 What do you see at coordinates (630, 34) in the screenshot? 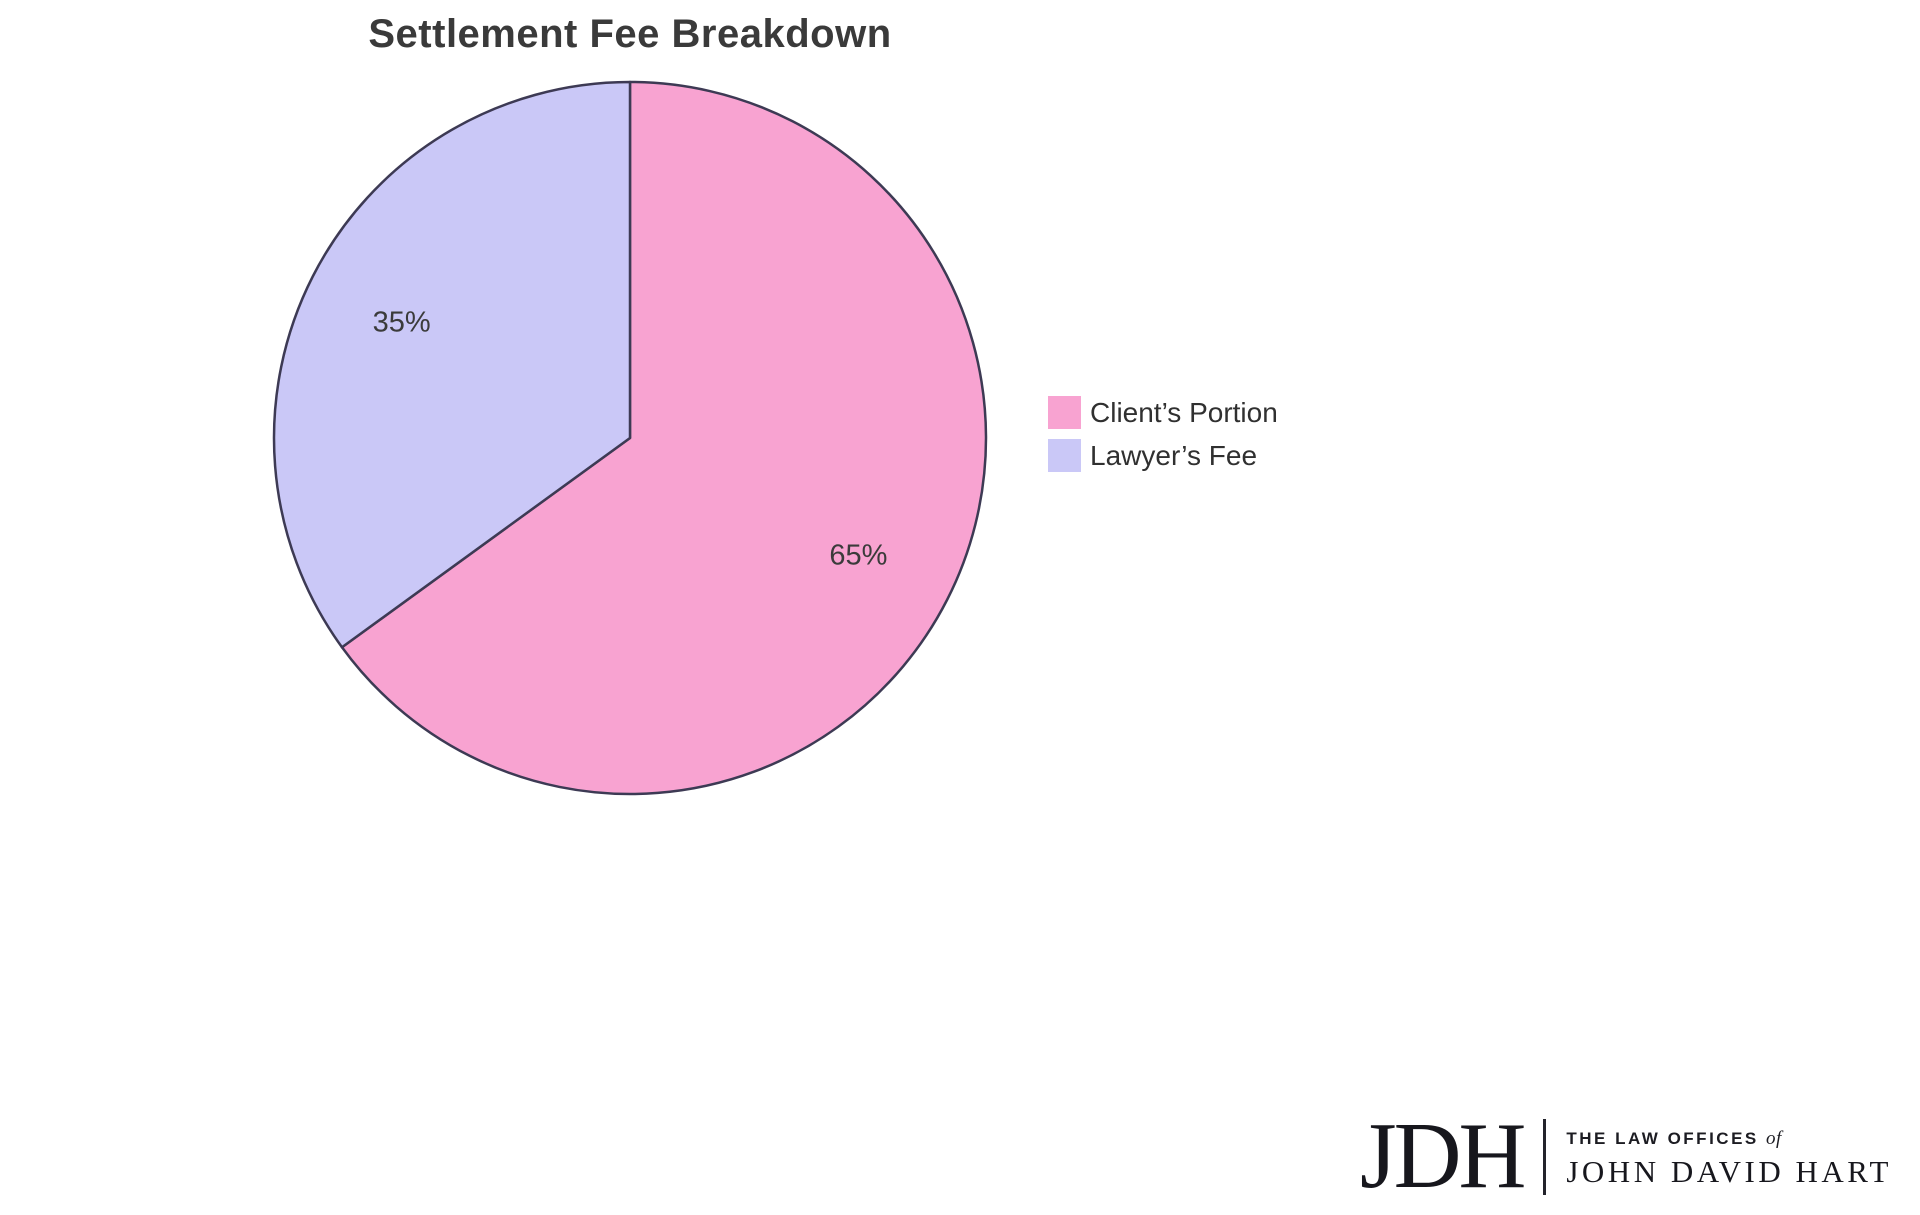
I see `chart-title: Settlement Fee Breakdown` at bounding box center [630, 34].